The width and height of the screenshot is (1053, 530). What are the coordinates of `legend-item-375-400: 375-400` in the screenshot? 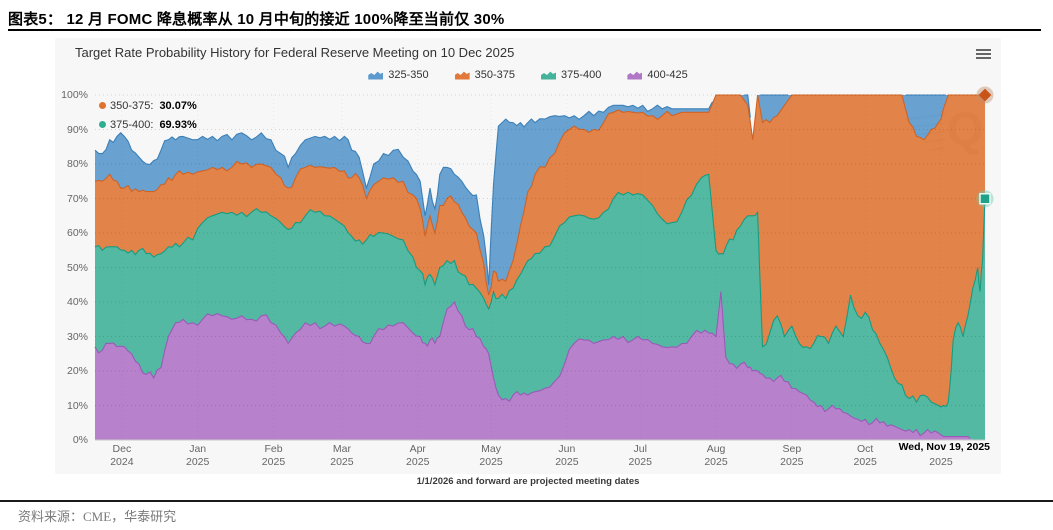 It's located at (571, 75).